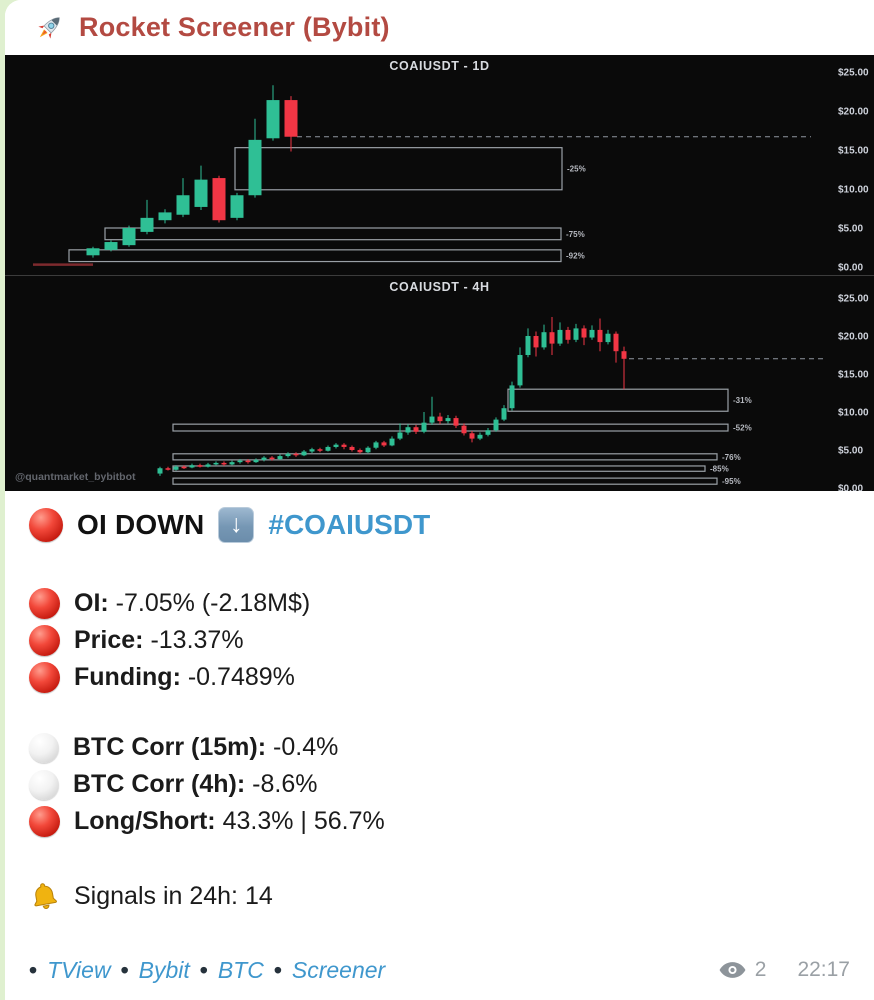 This screenshot has height=1000, width=874. What do you see at coordinates (576, 169) in the screenshot?
I see `zone-label: -25%` at bounding box center [576, 169].